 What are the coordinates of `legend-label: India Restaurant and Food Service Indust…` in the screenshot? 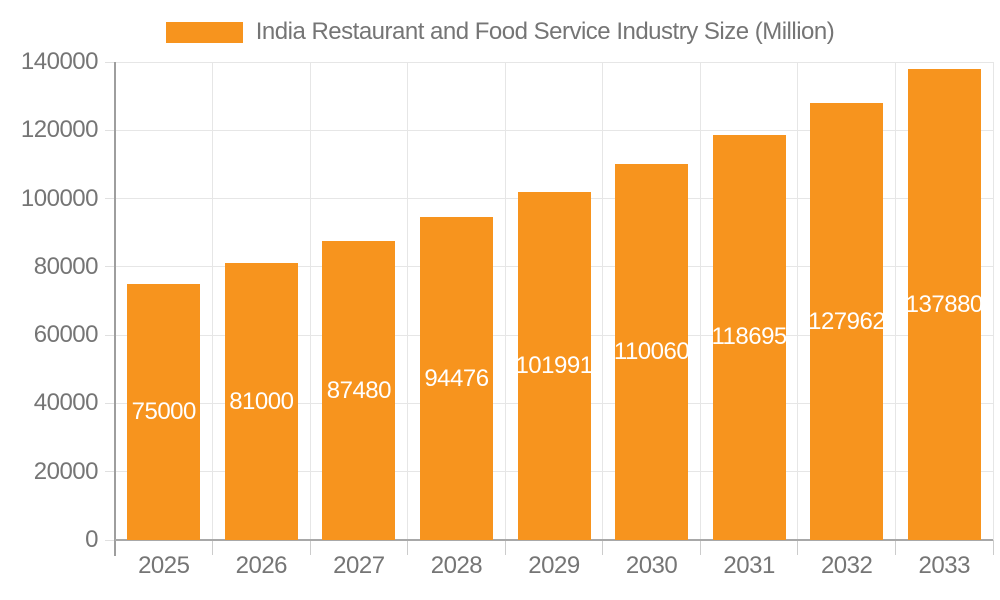 It's located at (545, 31).